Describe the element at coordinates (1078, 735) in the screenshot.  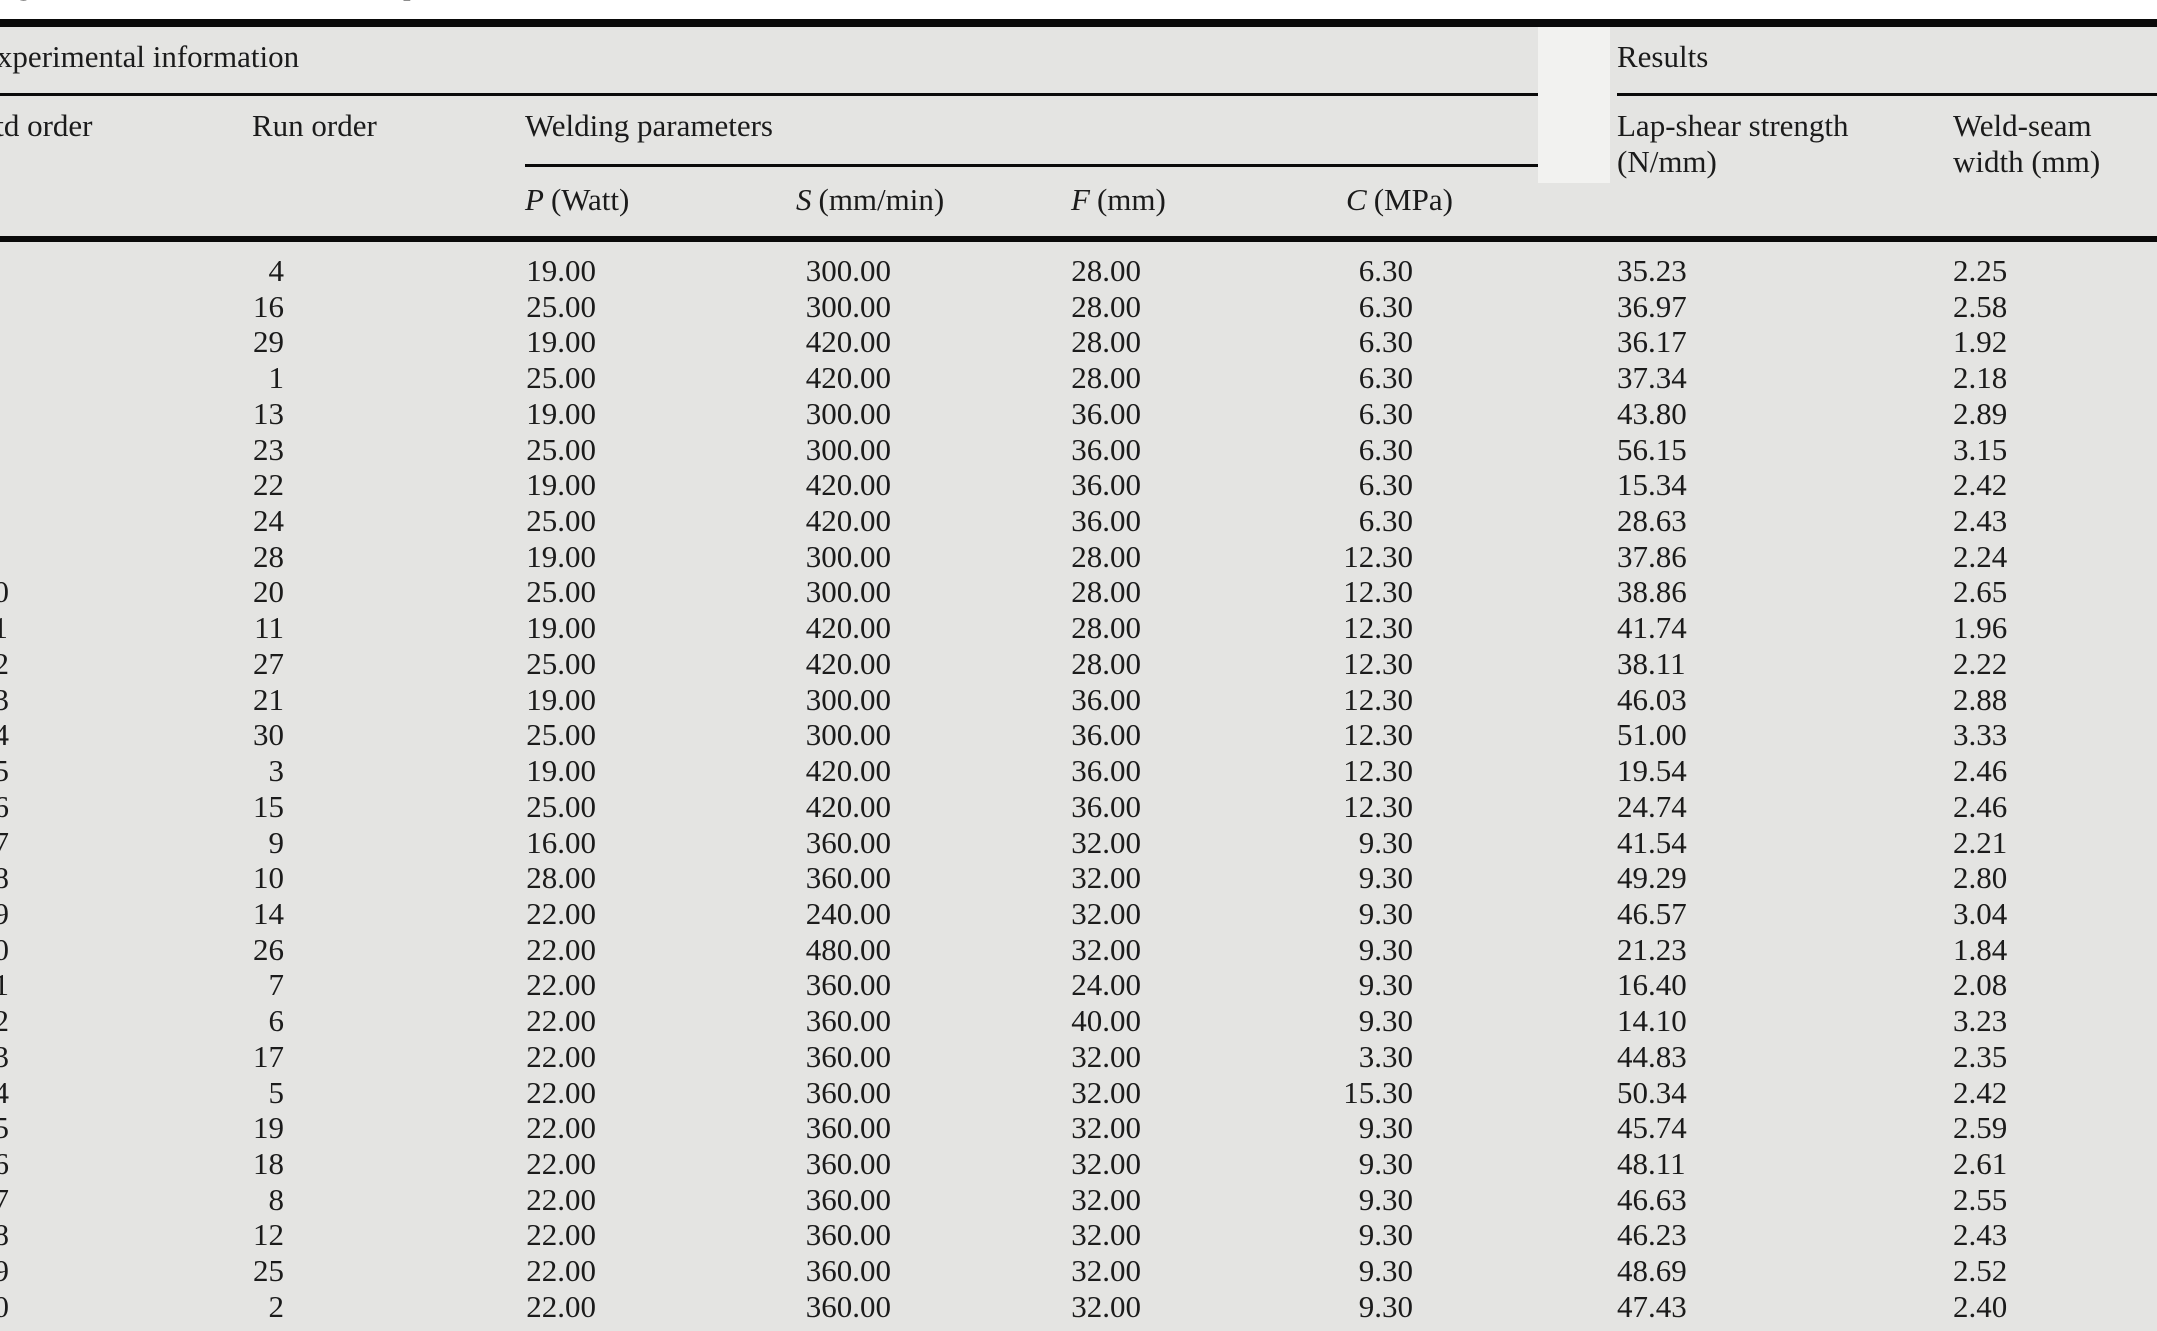
I see `table-row: 14 30 25.00 300.00 36.00 12.30 51.00 3.33` at that location.